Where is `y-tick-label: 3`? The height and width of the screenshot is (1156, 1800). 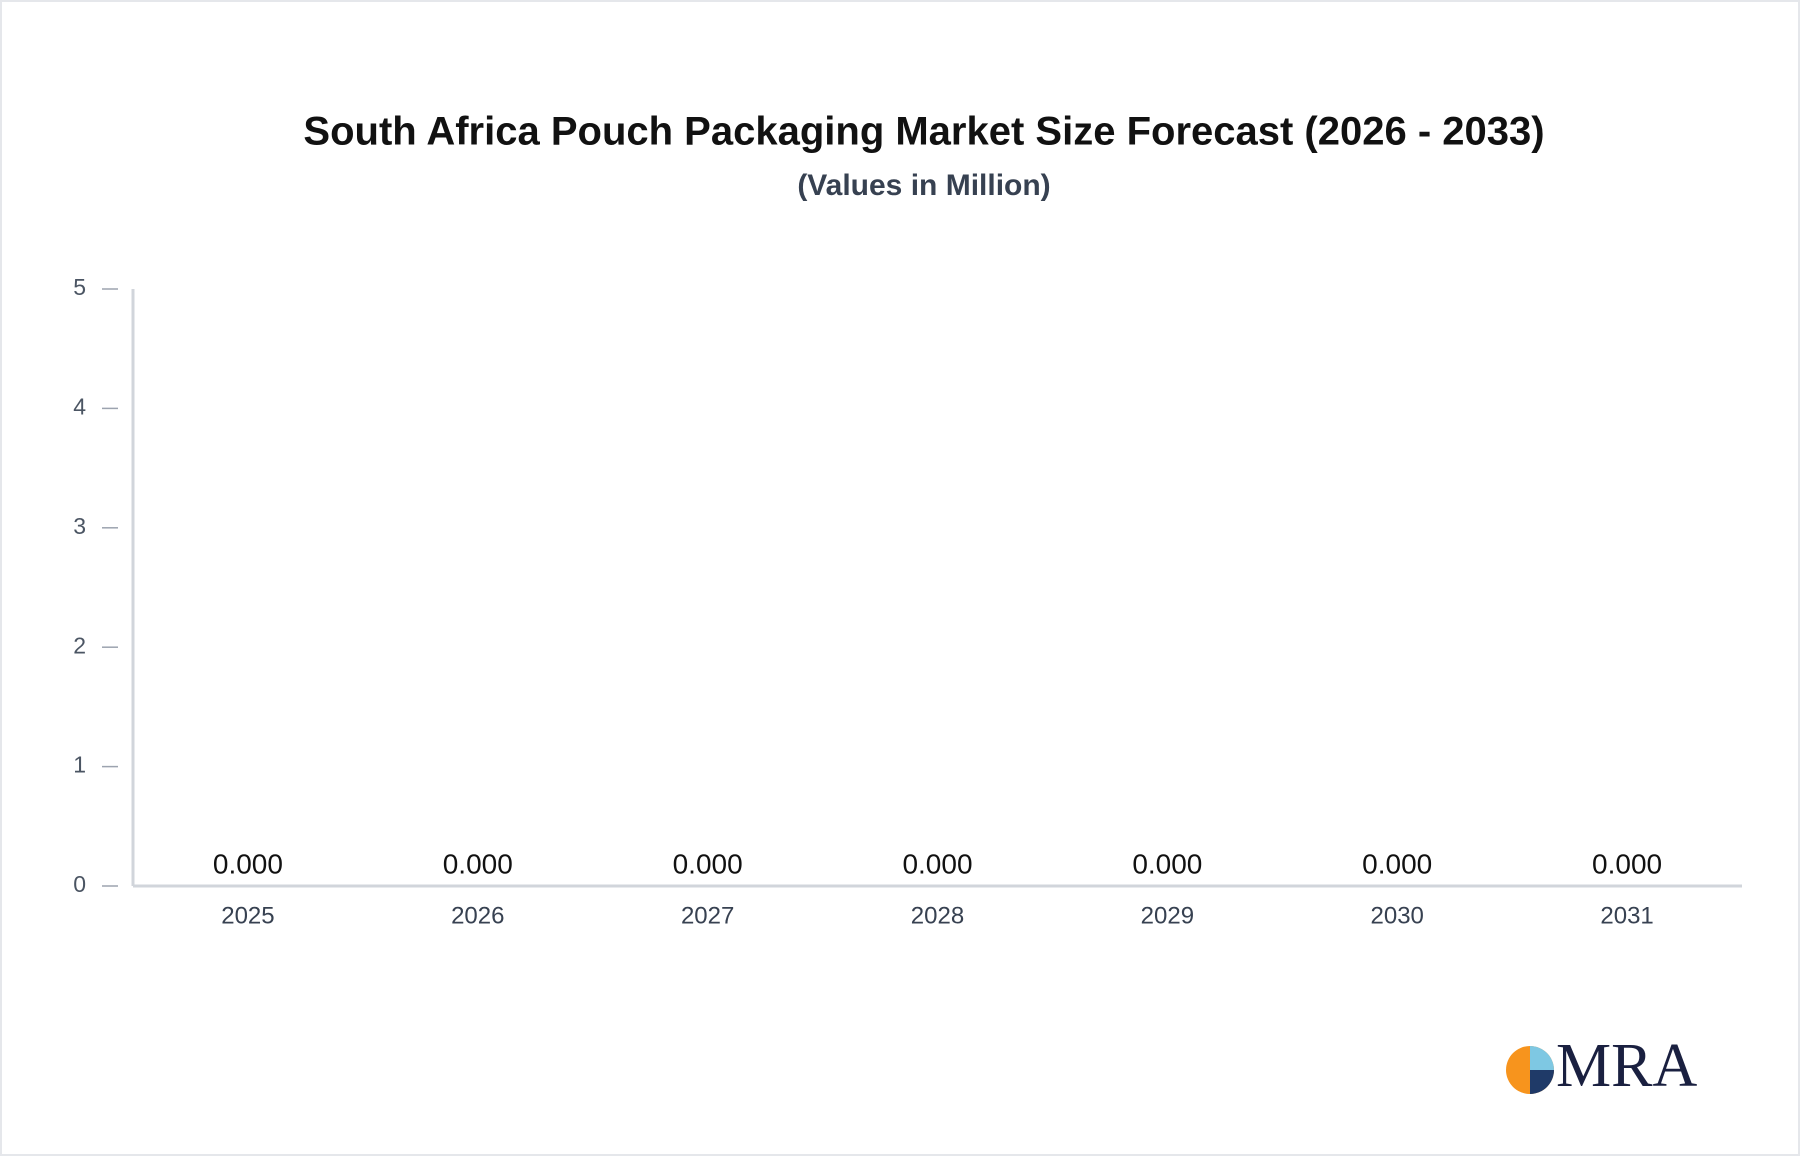
y-tick-label: 3 is located at coordinates (79, 526).